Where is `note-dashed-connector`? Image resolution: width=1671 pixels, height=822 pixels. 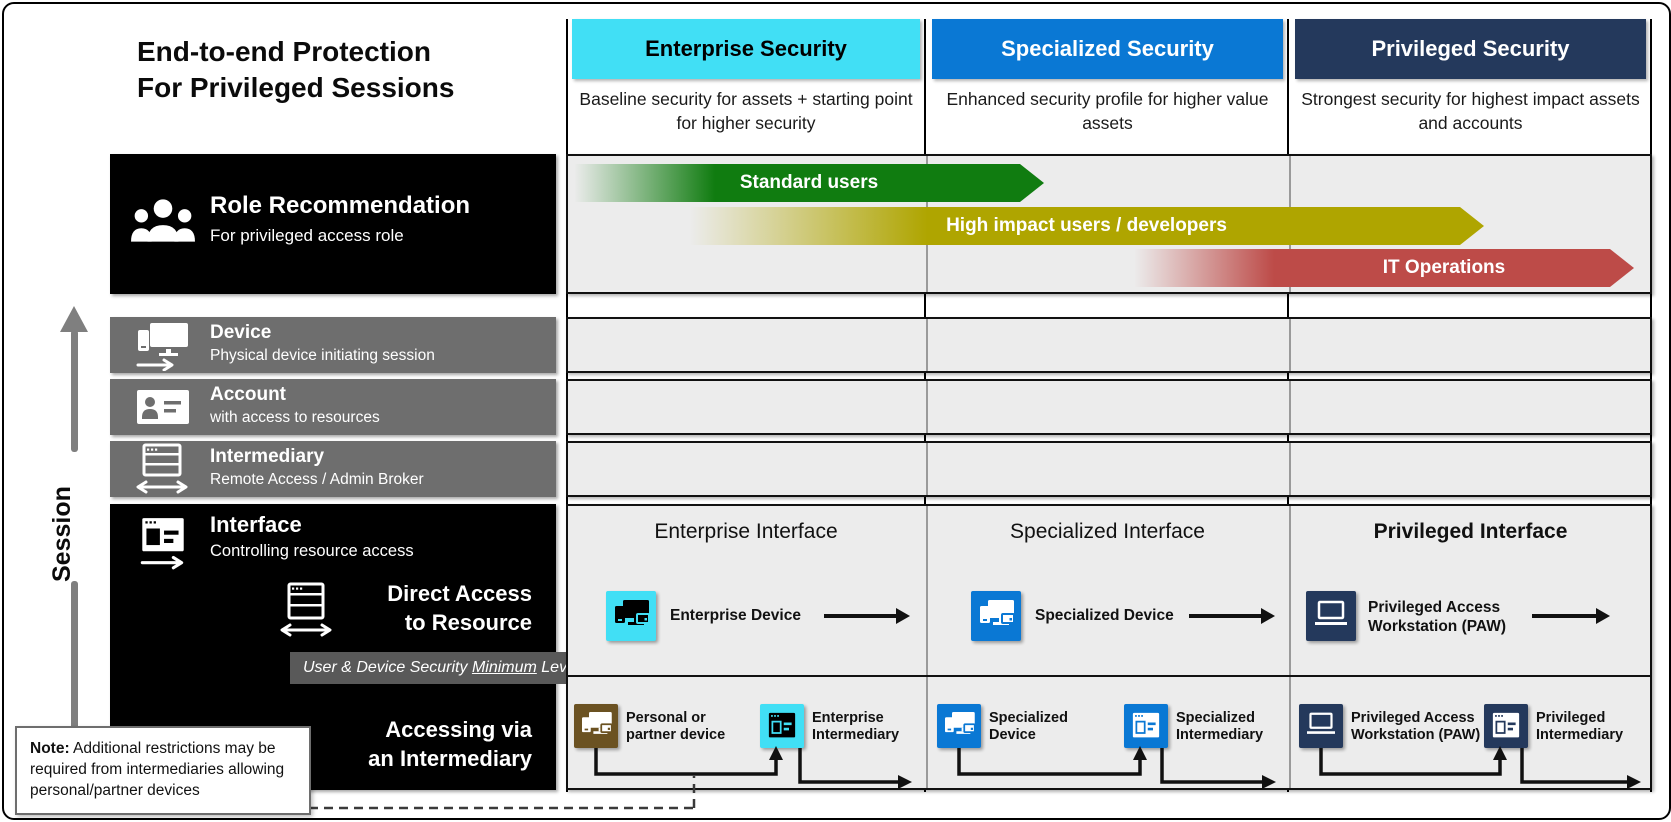
note-dashed-connector is located at coordinates (502, 793).